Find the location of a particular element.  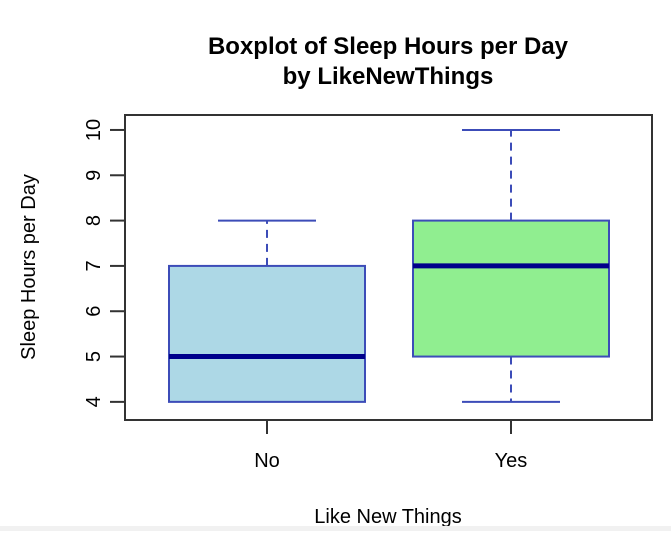

y-tick-label: 7 is located at coordinates (94, 265).